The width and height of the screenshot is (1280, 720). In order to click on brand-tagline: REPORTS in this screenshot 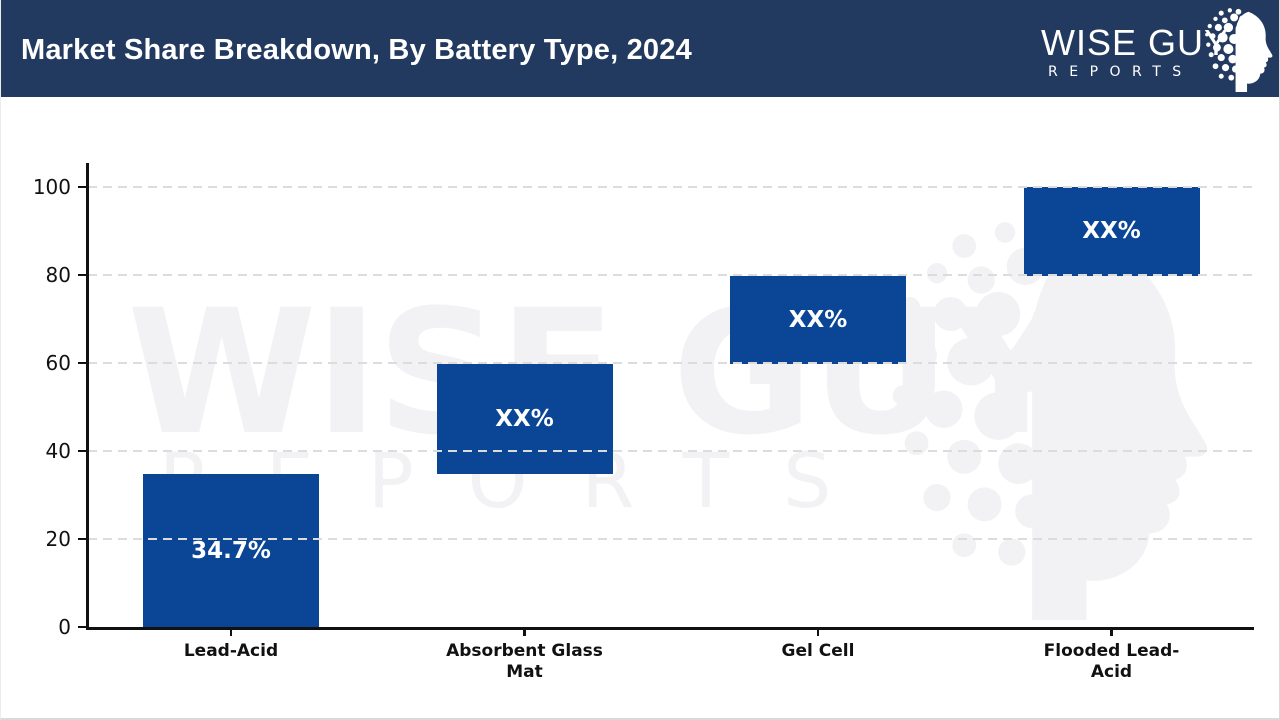, I will do `click(1120, 72)`.